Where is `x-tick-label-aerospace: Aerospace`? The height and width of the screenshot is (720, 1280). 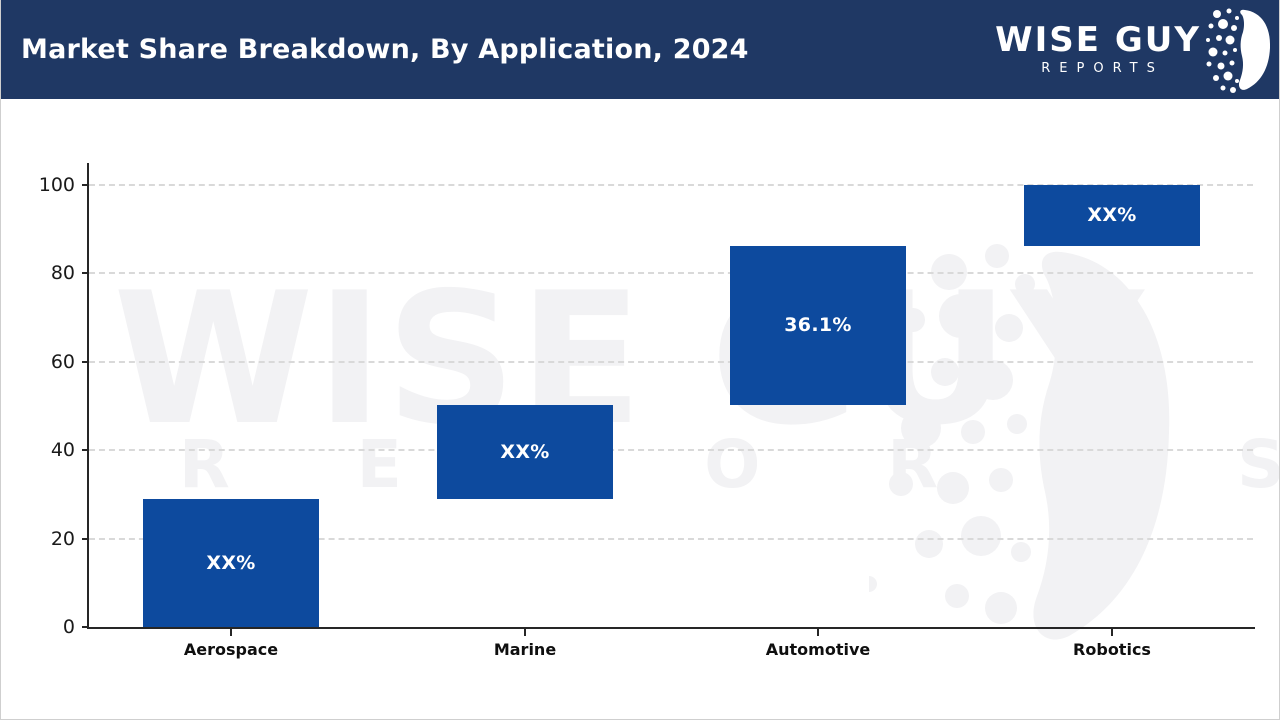 x-tick-label-aerospace: Aerospace is located at coordinates (231, 649).